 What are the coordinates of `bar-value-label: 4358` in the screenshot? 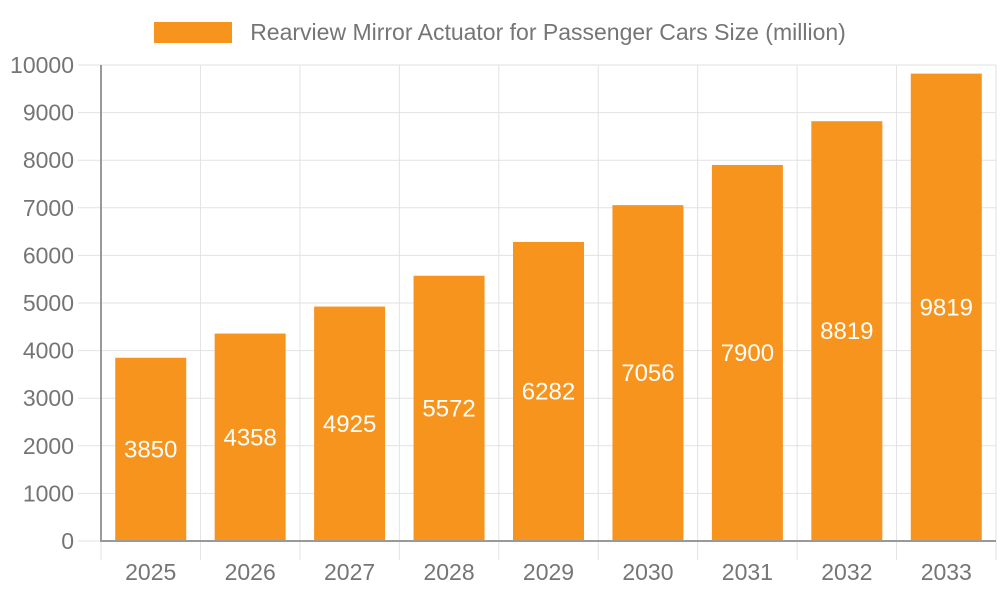 It's located at (249, 437).